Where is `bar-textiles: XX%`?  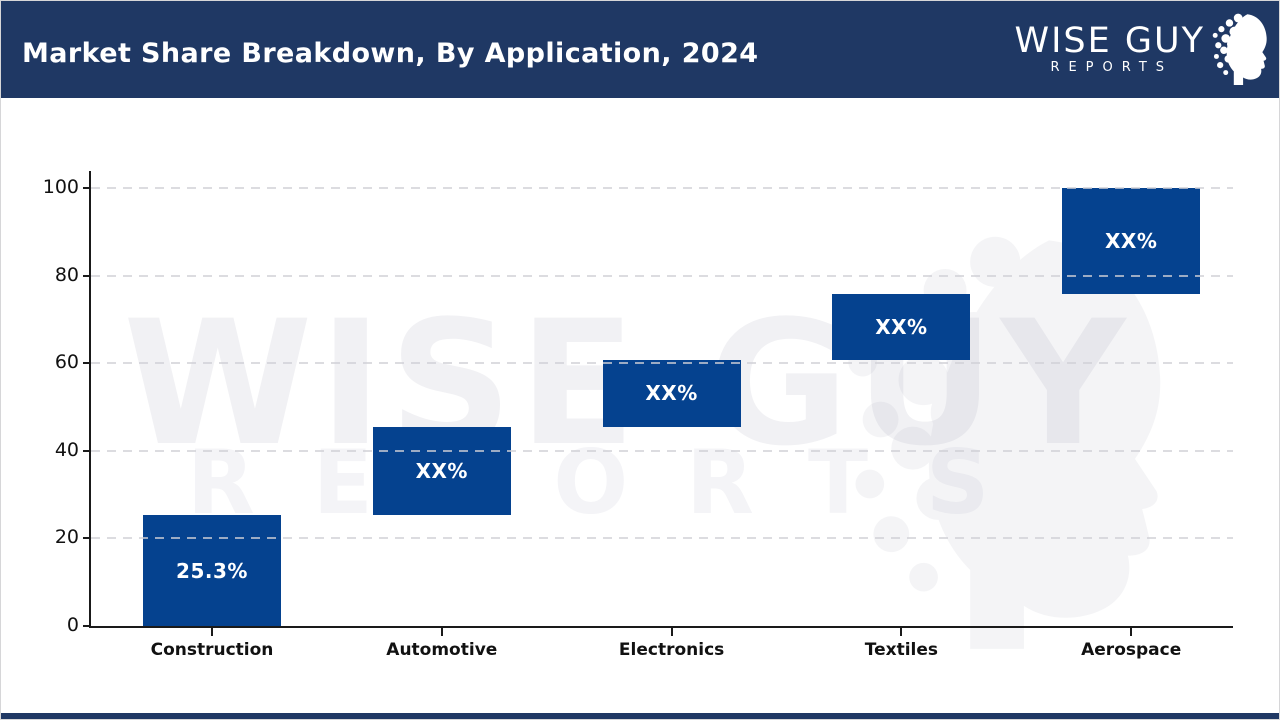
bar-textiles: XX% is located at coordinates (901, 326).